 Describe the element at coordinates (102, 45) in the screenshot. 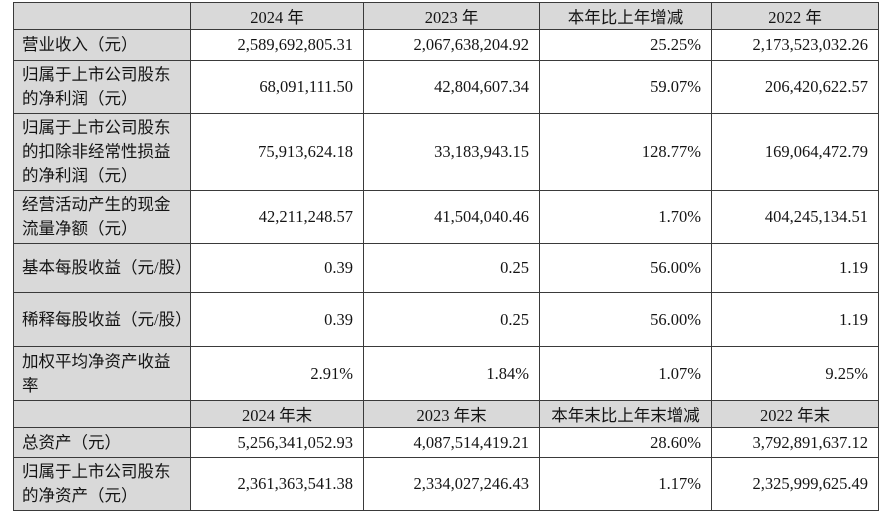

I see `row-label: 营业收入（元）` at that location.